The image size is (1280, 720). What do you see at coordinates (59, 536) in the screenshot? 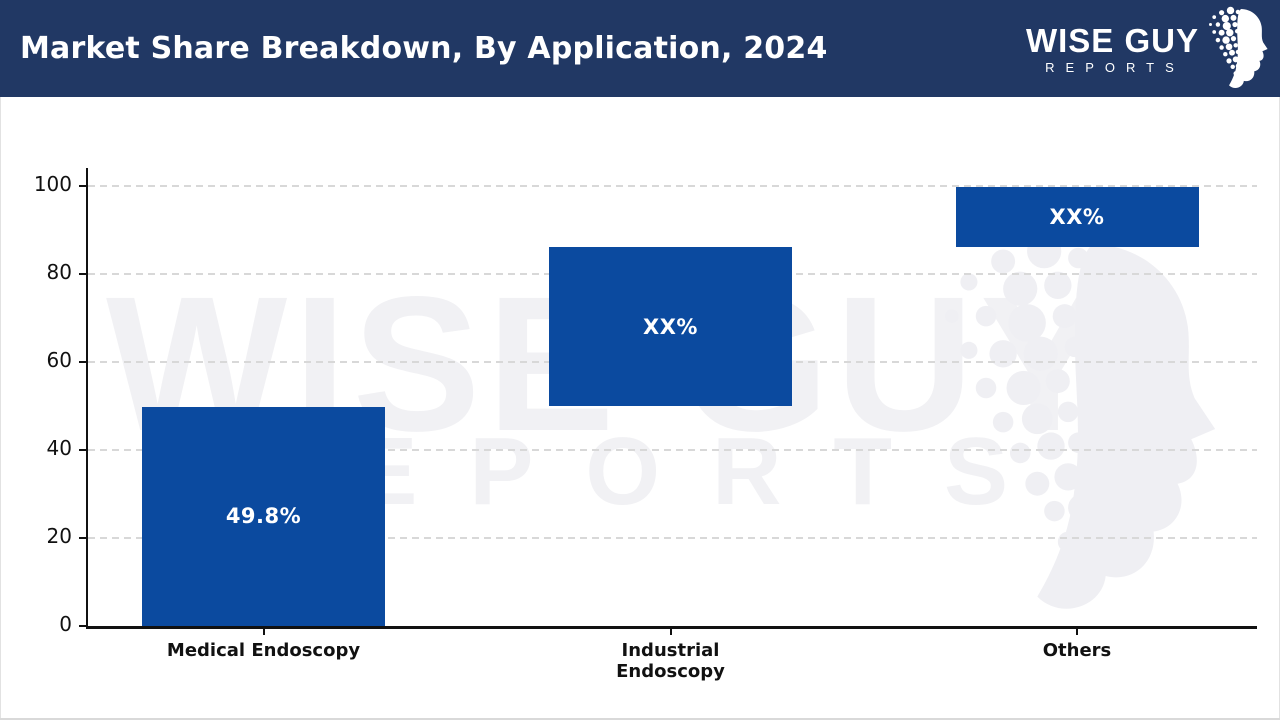
I see `y-tick-label: 20` at bounding box center [59, 536].